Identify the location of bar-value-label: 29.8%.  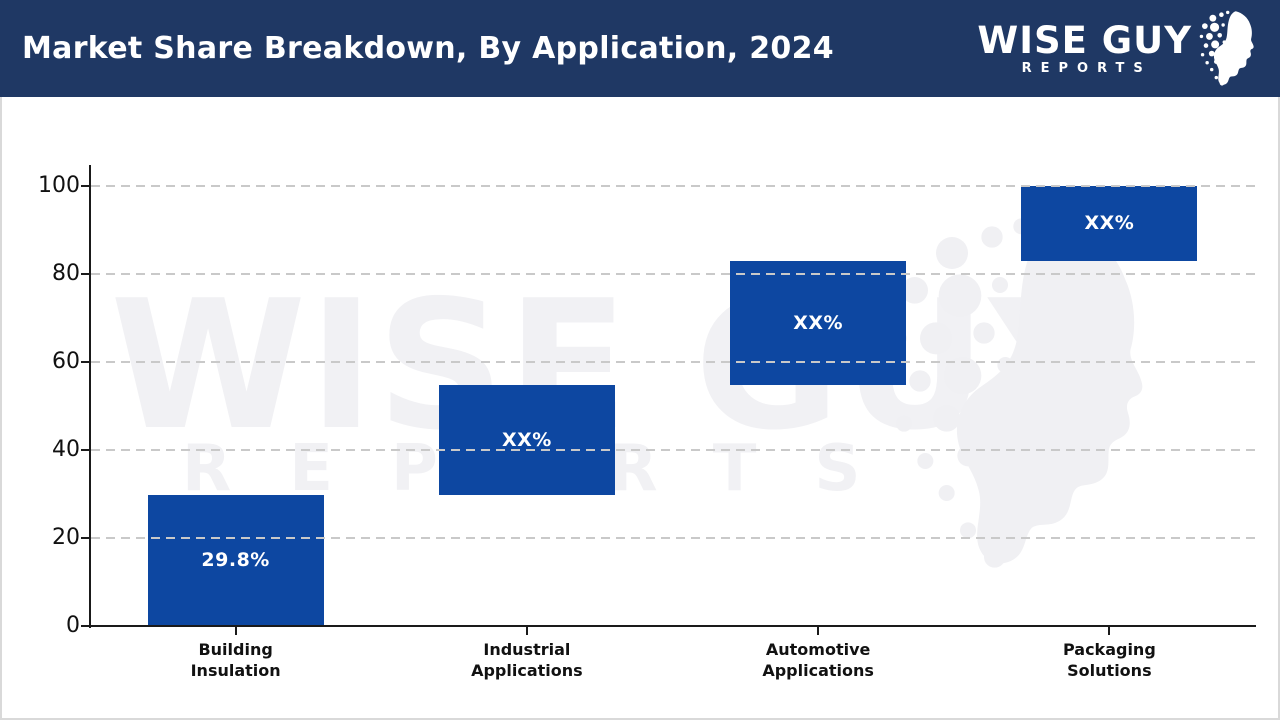
(235, 560).